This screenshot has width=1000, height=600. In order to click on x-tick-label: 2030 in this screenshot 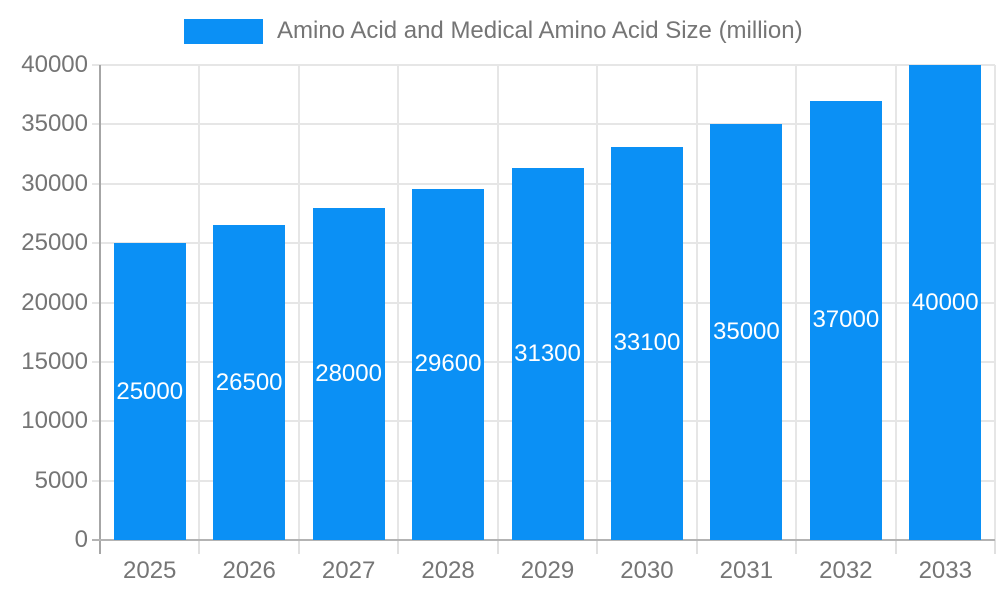, I will do `click(647, 570)`.